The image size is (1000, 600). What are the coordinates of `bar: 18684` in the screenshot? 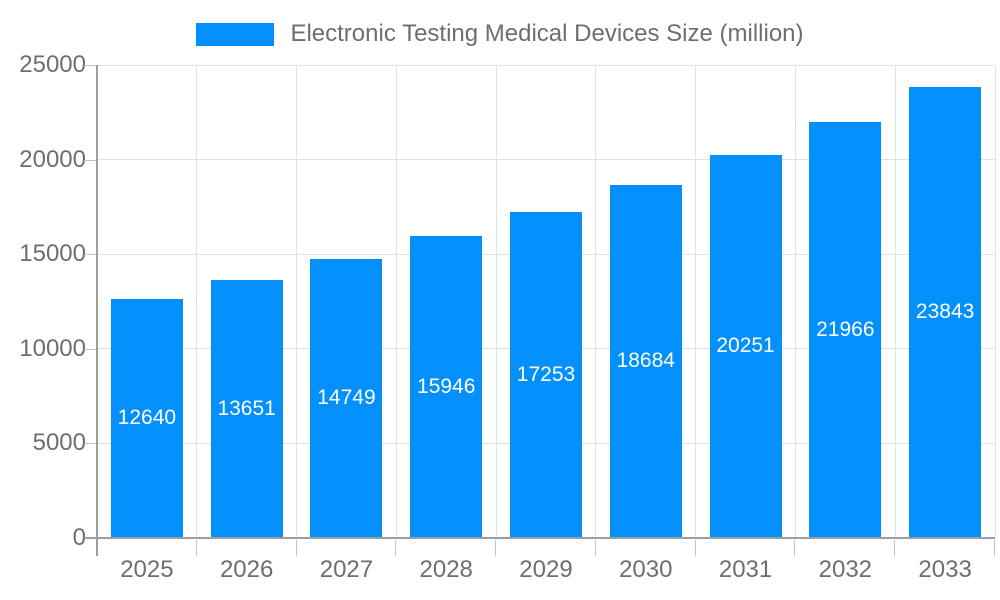 It's located at (645, 361).